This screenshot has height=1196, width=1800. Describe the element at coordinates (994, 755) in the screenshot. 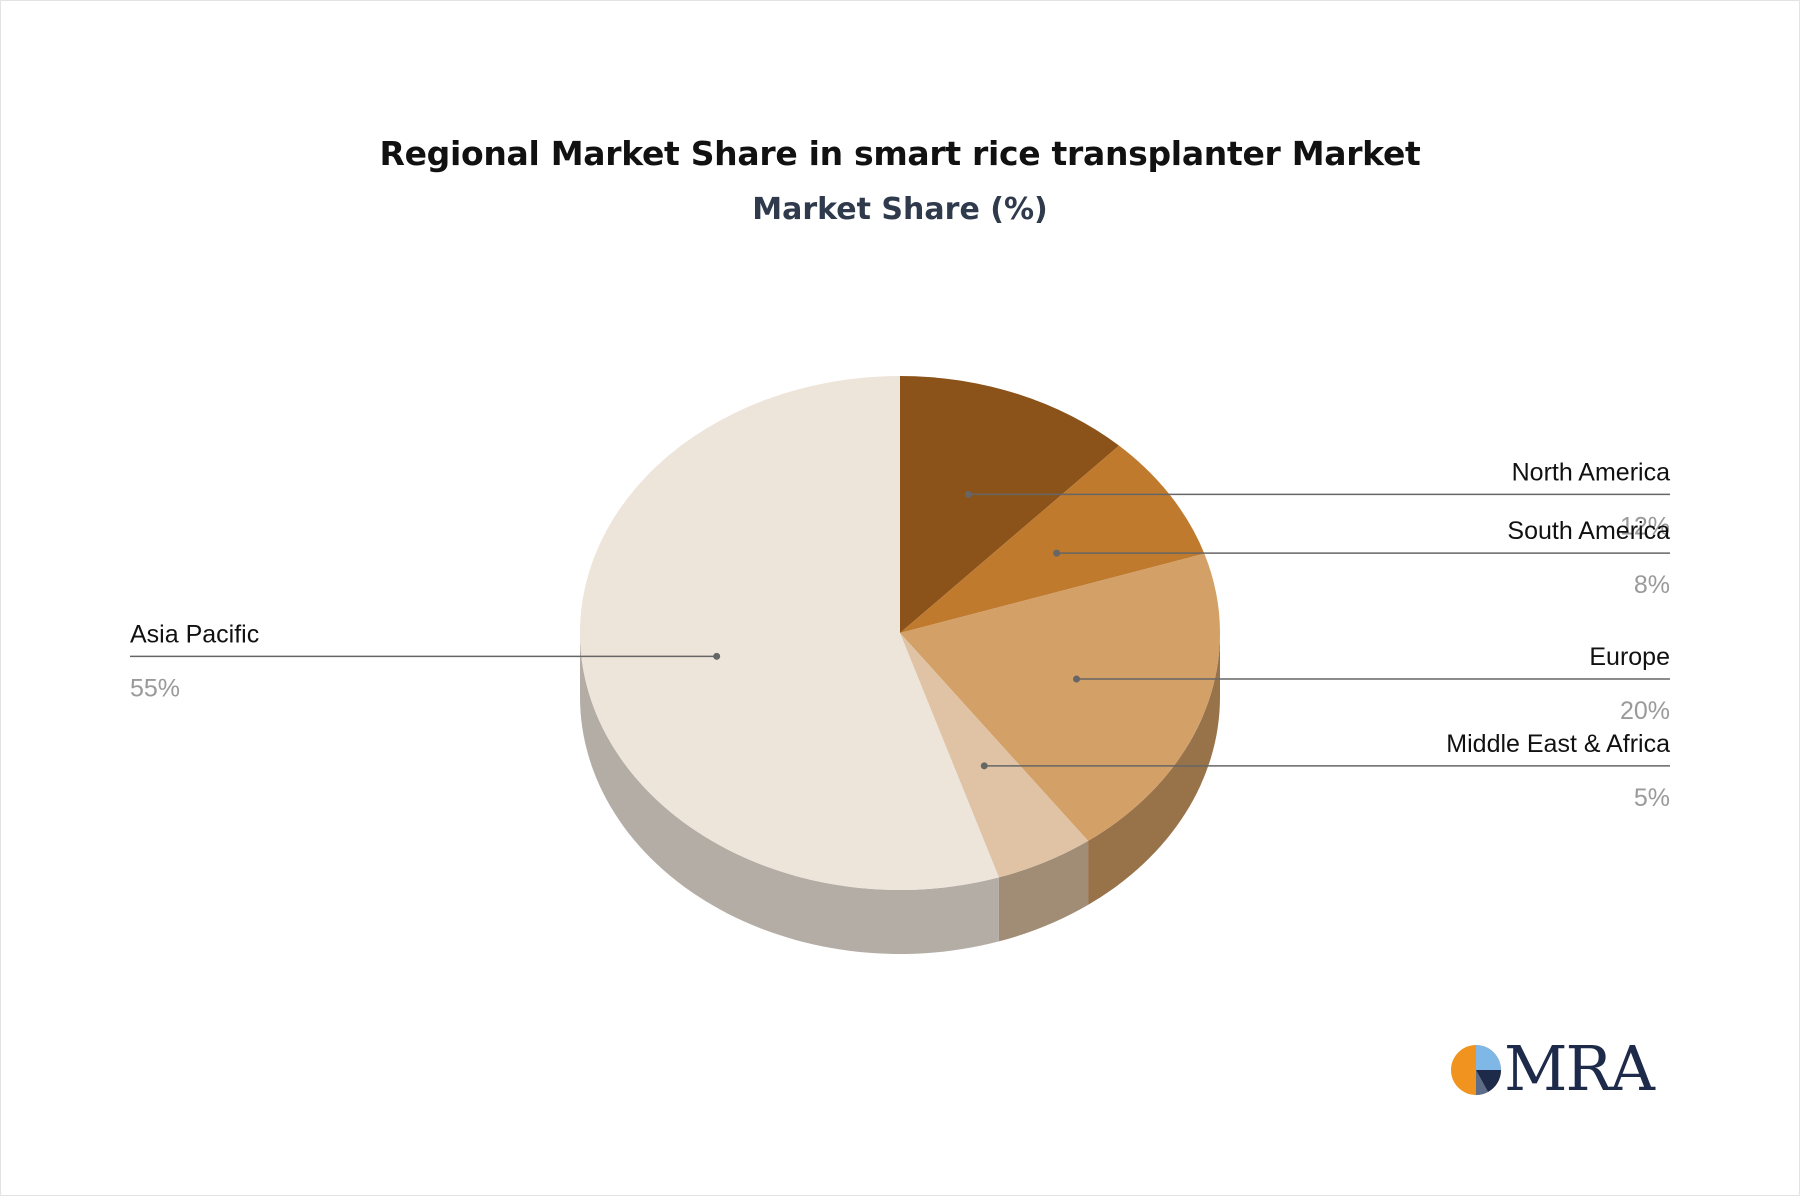

I see `pie-slice-middle-east-africa` at that location.